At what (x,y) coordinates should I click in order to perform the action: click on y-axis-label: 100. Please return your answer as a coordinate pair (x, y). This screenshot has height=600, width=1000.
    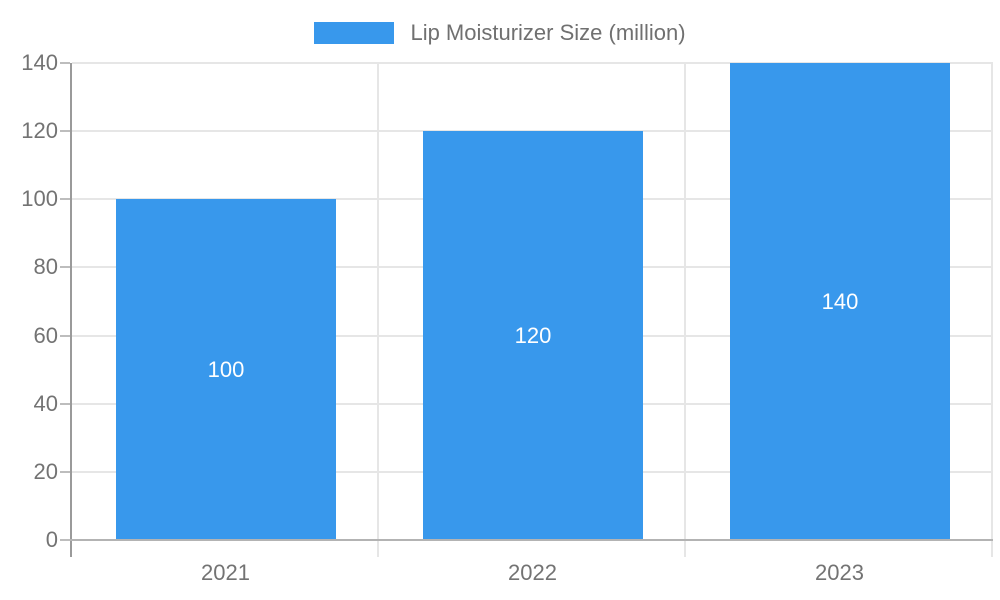
    Looking at the image, I should click on (39, 199).